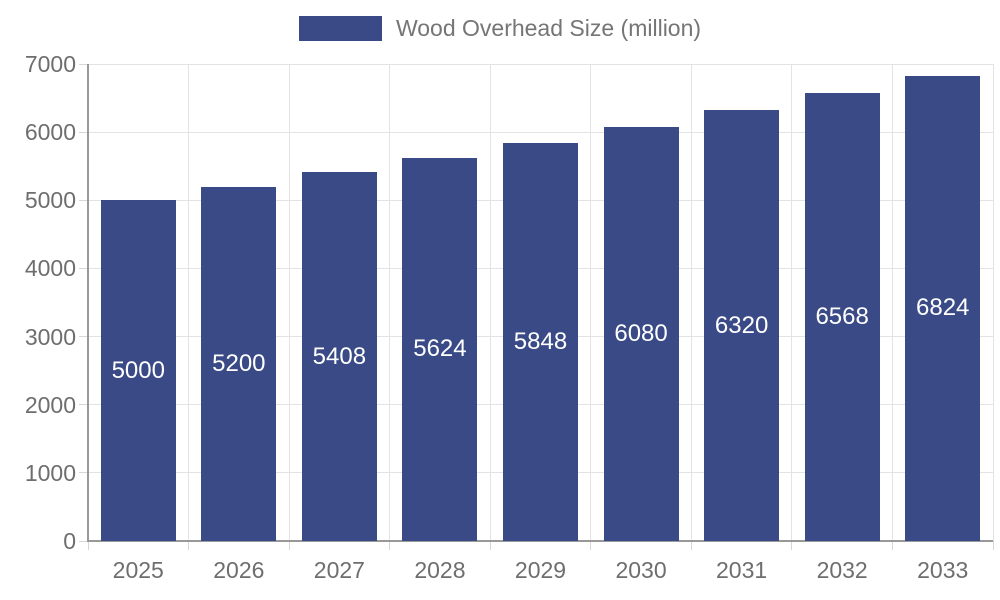  Describe the element at coordinates (540, 570) in the screenshot. I see `x-tick-label: 2029` at that location.